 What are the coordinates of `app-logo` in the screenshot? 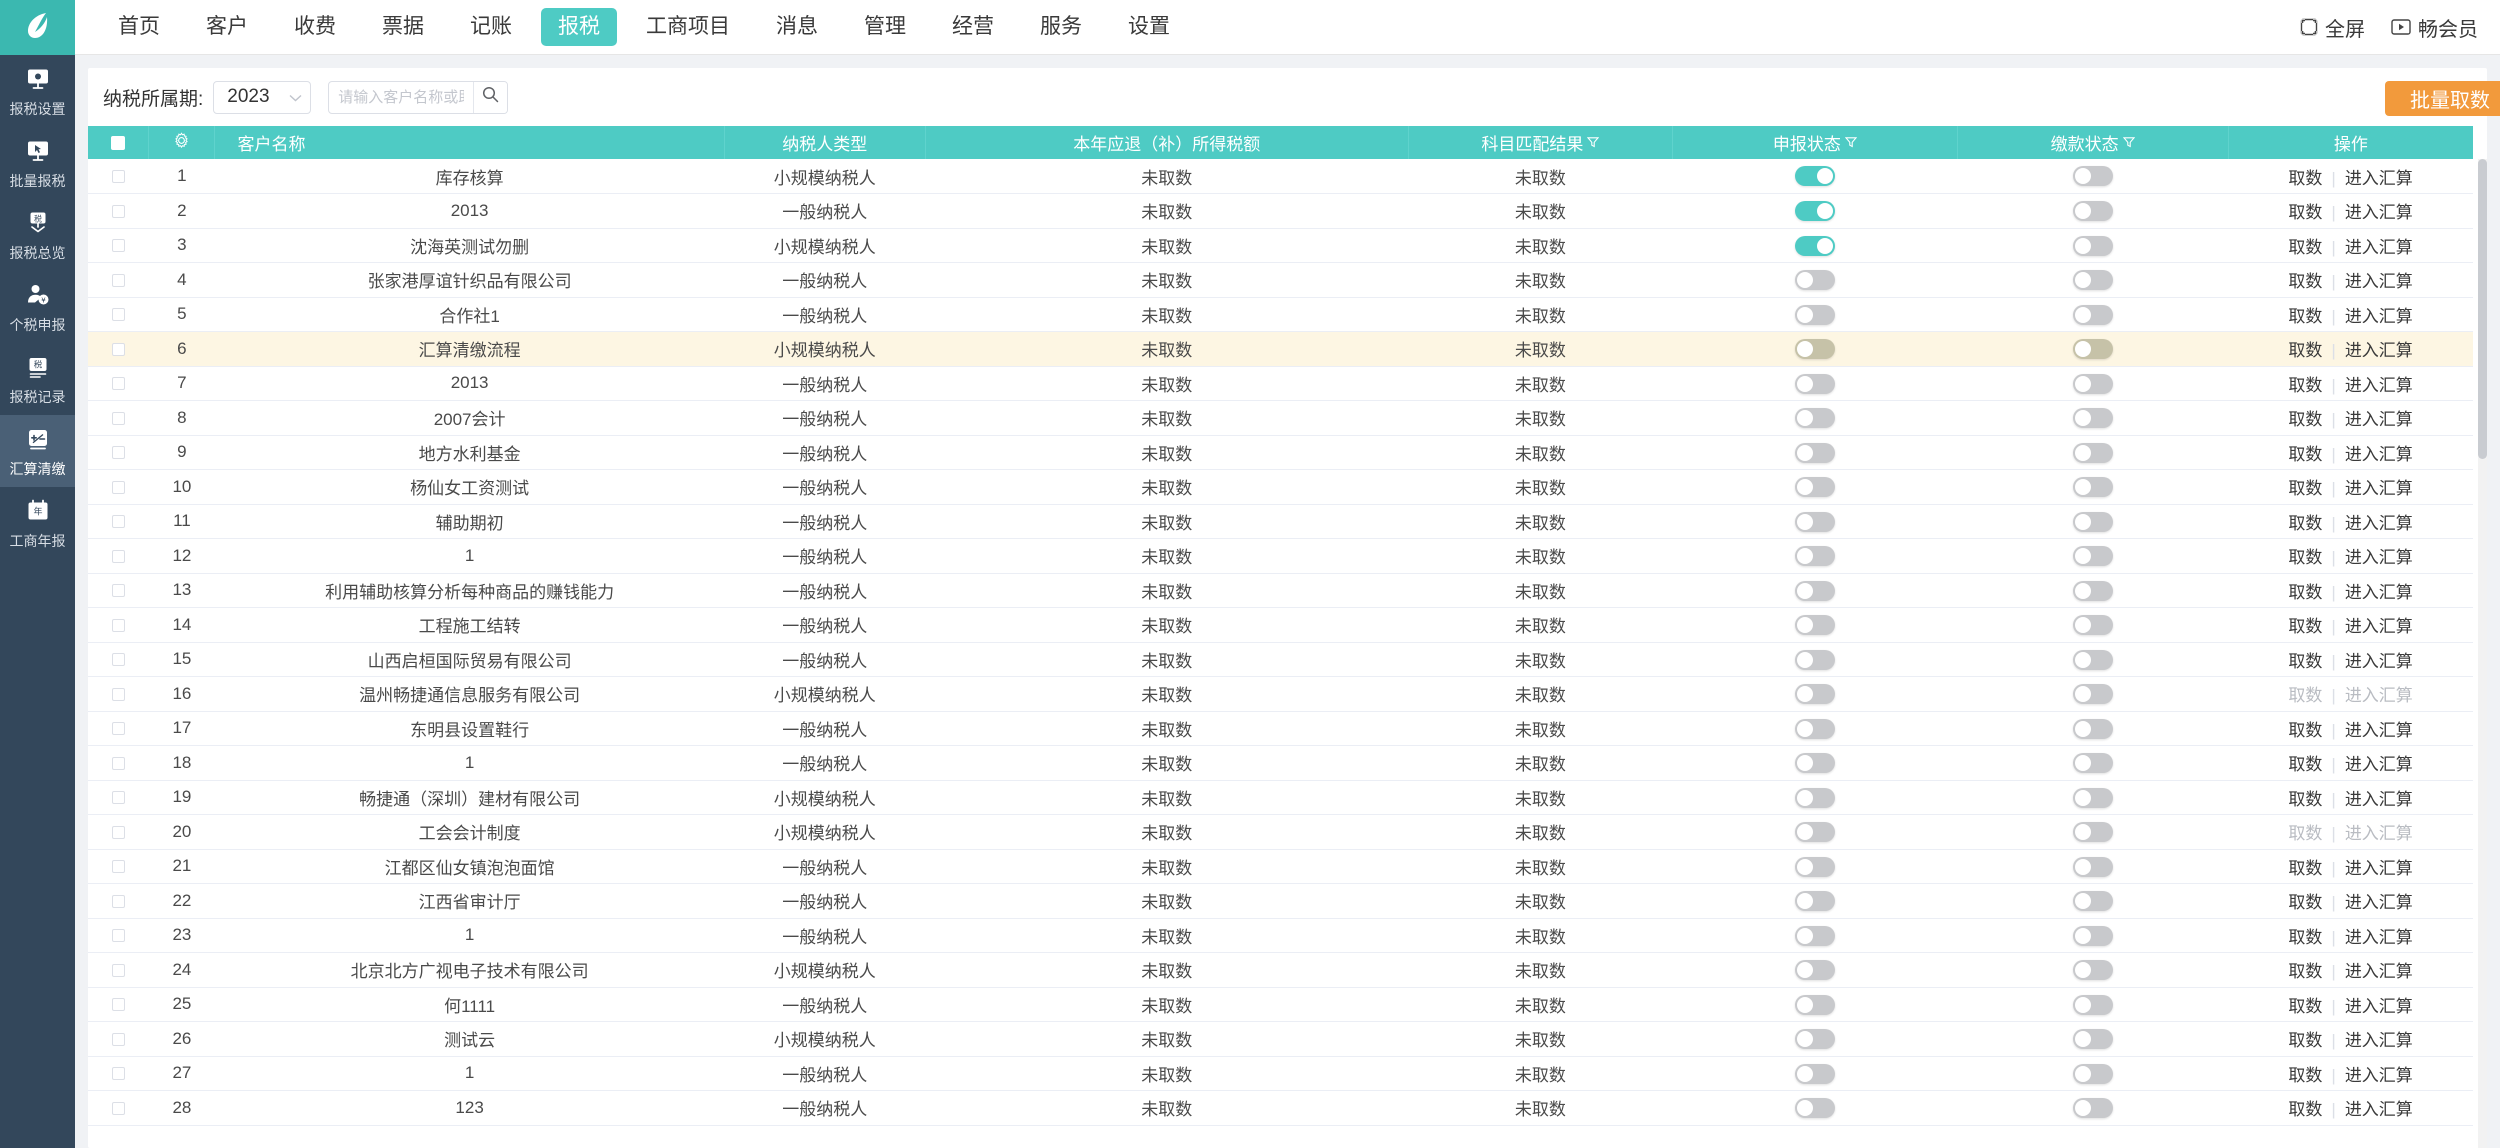 It's located at (37, 27).